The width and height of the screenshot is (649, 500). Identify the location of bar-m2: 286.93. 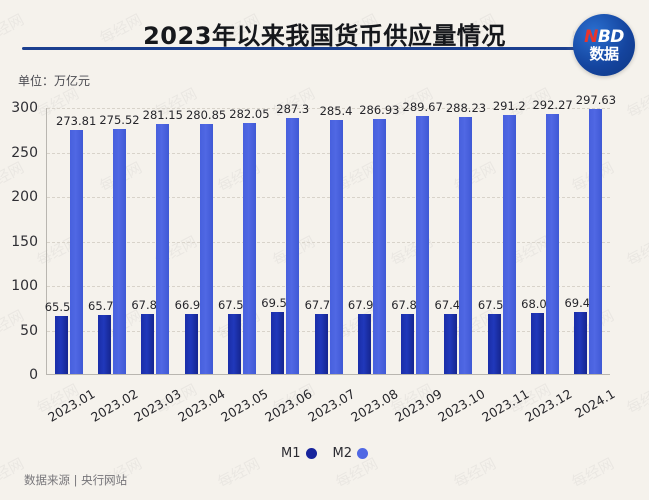
(379, 238).